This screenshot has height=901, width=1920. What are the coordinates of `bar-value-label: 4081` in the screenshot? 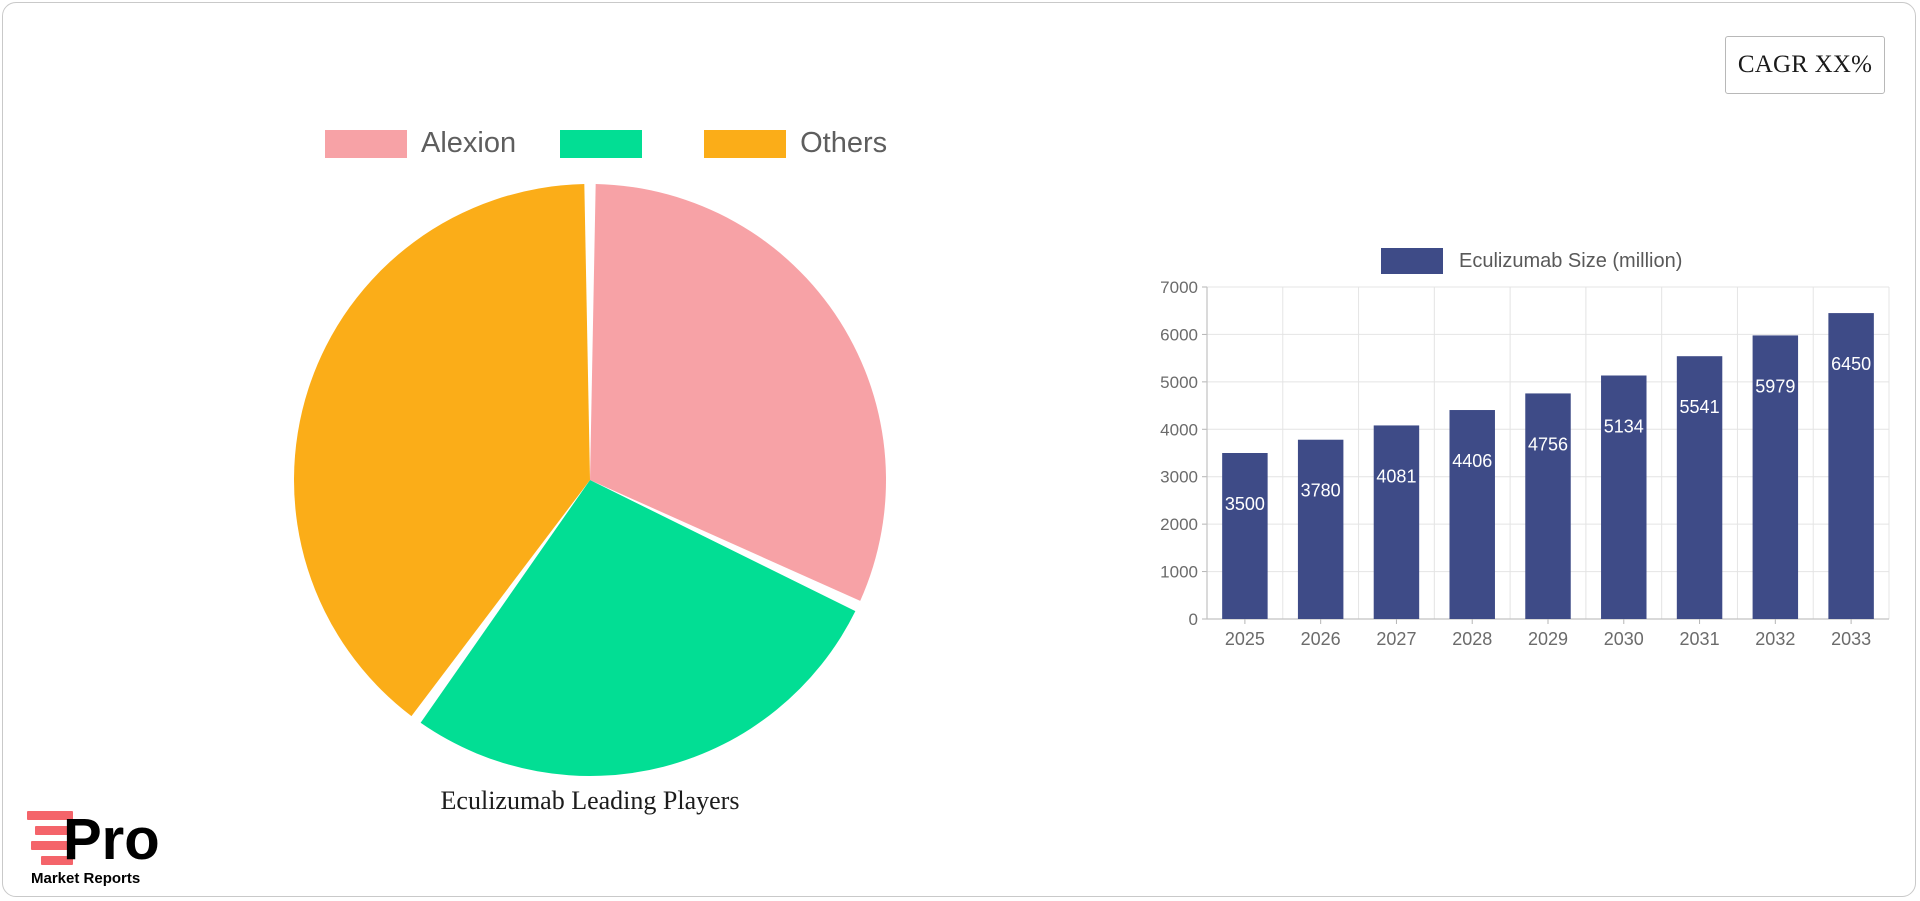 It's located at (1396, 476).